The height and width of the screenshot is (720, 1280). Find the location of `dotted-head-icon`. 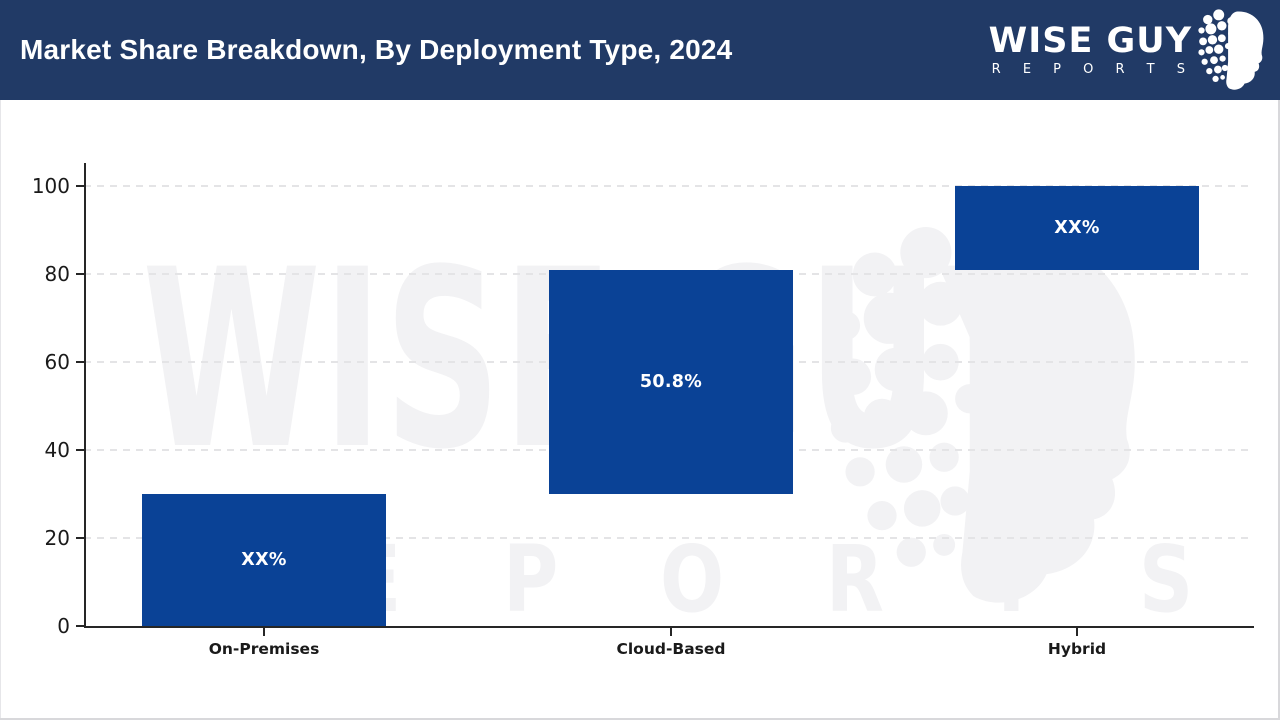

dotted-head-icon is located at coordinates (1232, 50).